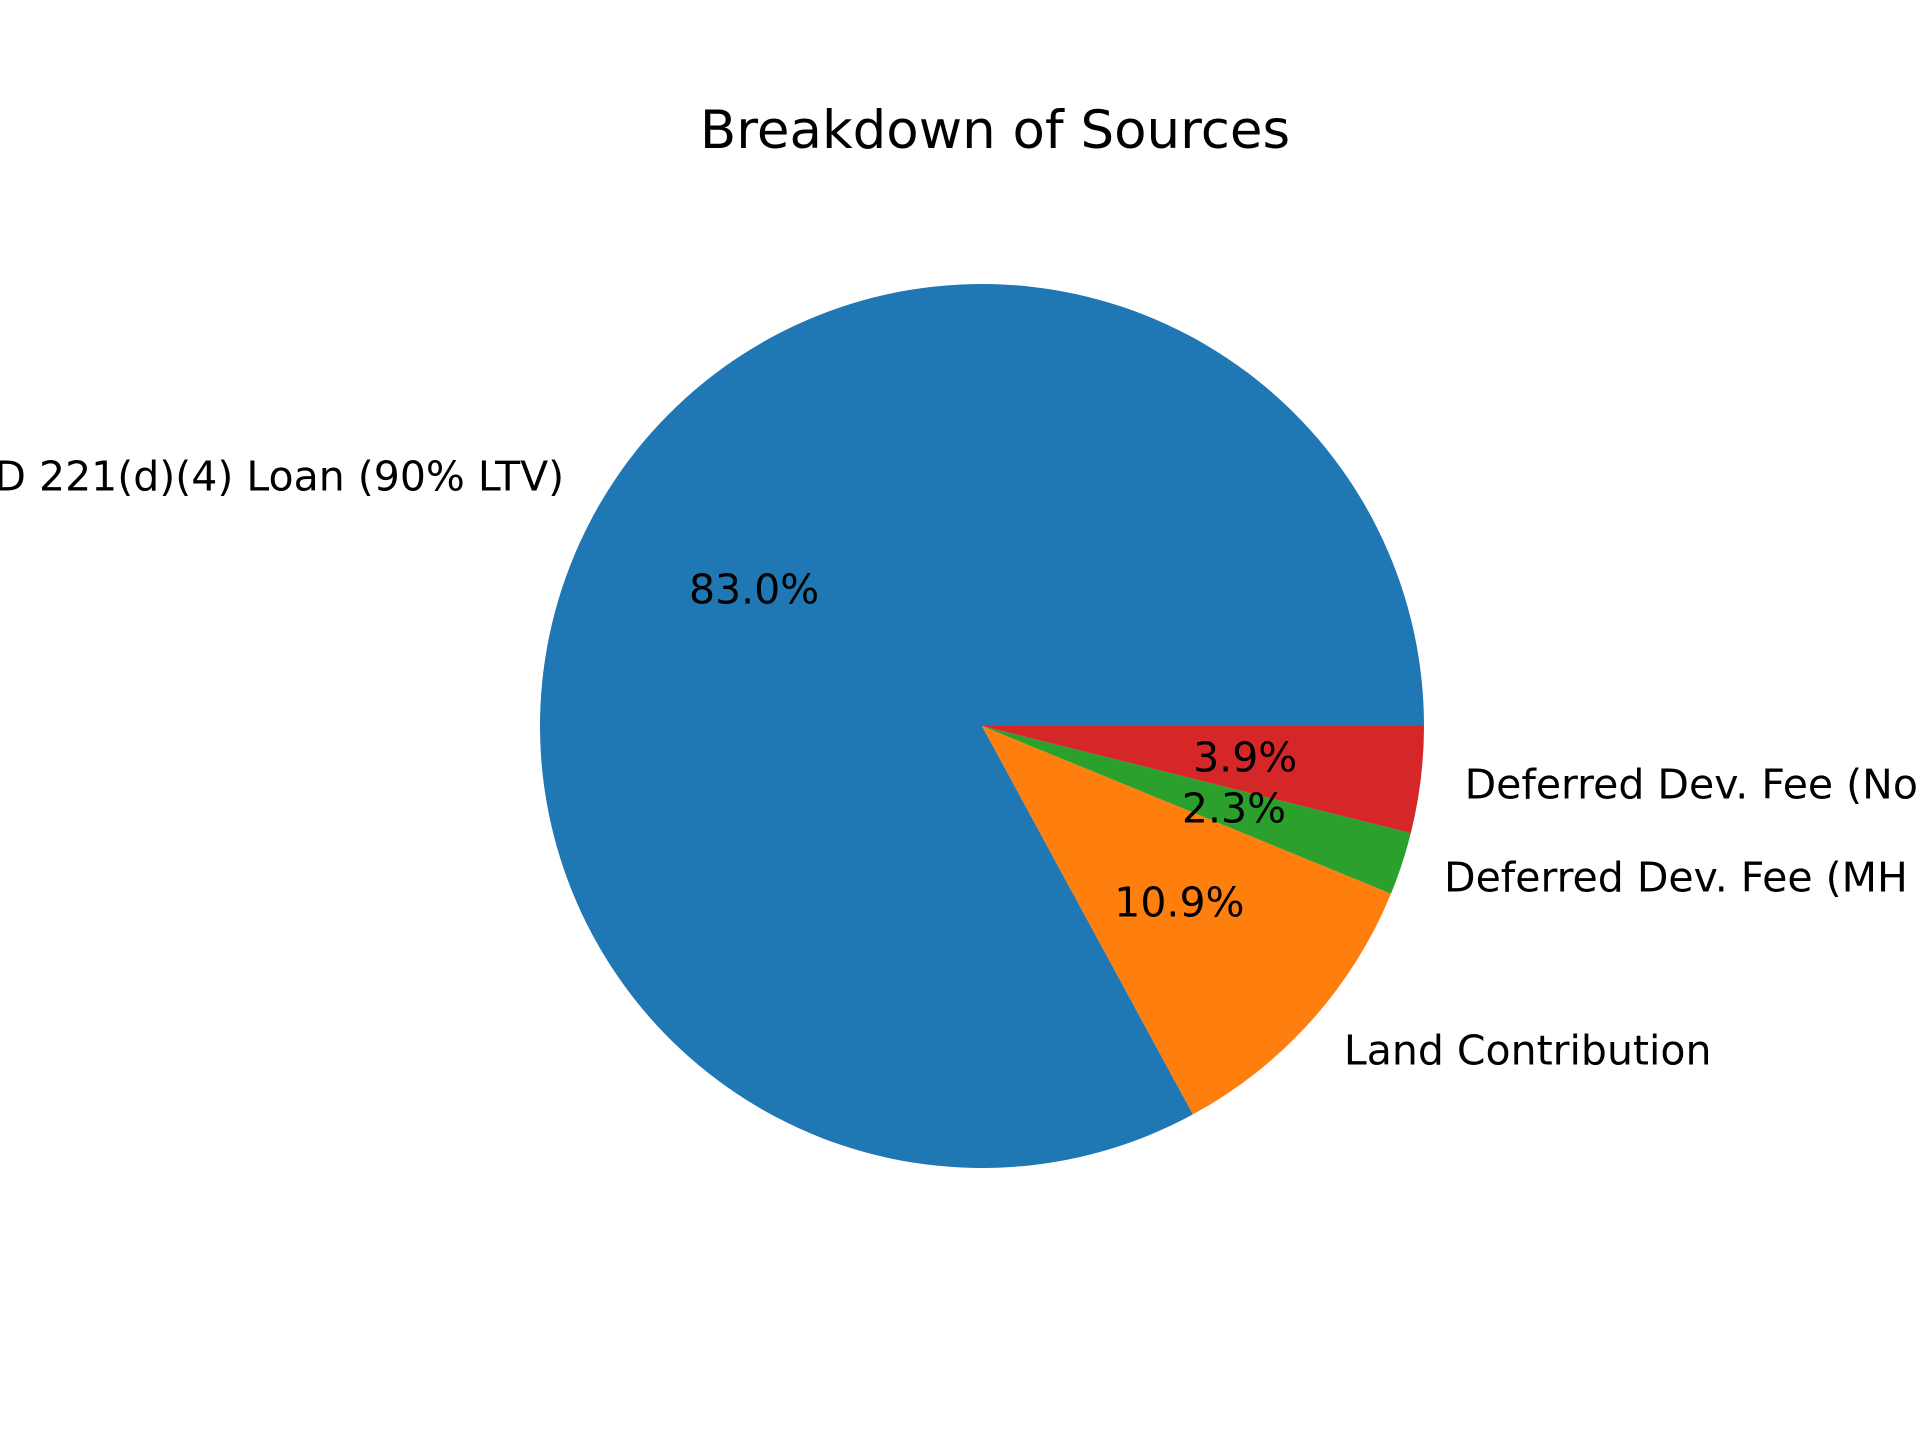  I want to click on chart-title: Breakdown of Sources, so click(995, 130).